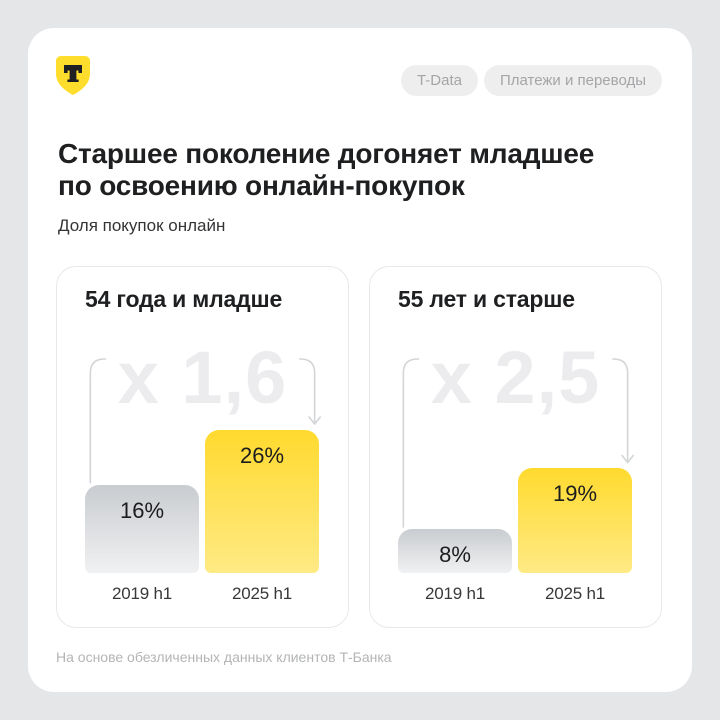 This screenshot has height=720, width=720. Describe the element at coordinates (575, 520) in the screenshot. I see `bar-2025: 19%` at that location.